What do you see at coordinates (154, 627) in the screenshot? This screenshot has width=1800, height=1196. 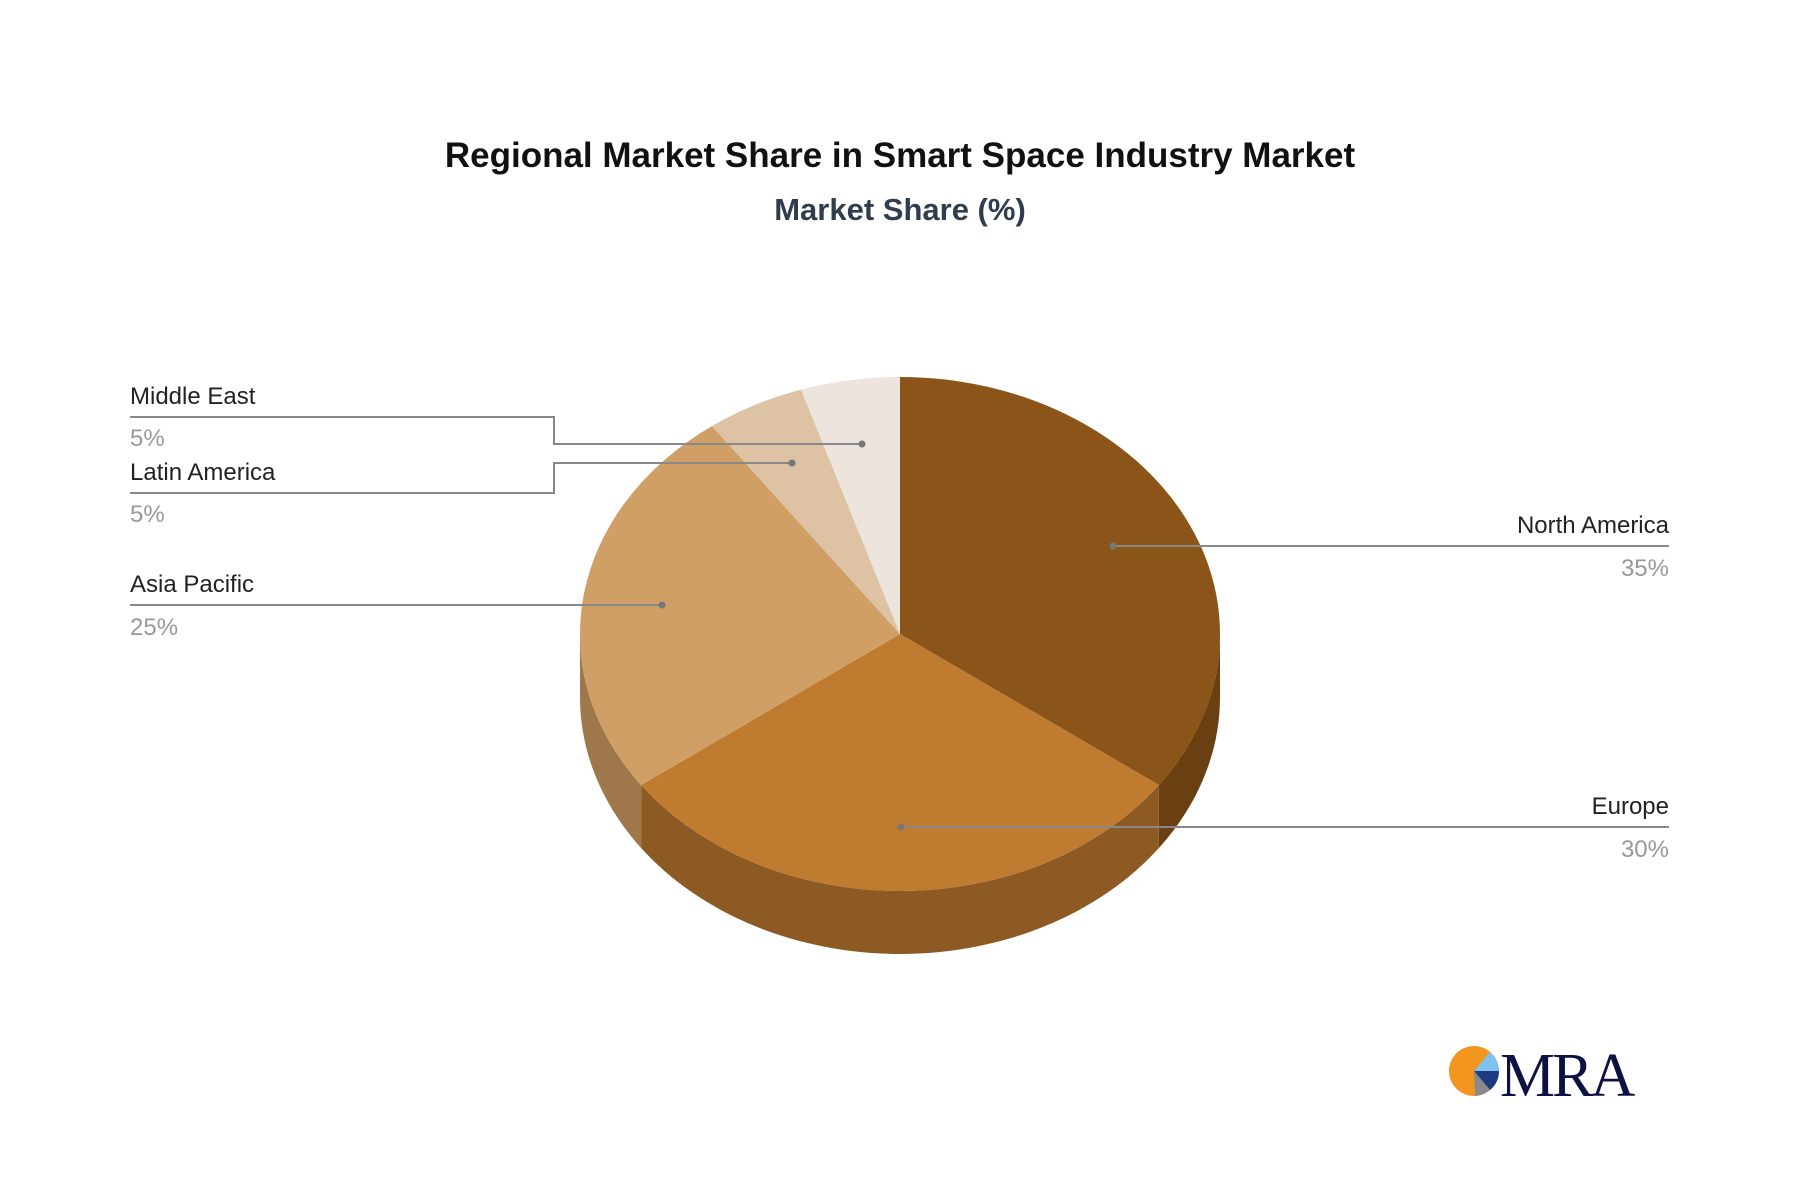 I see `slice-value-2: 25%` at bounding box center [154, 627].